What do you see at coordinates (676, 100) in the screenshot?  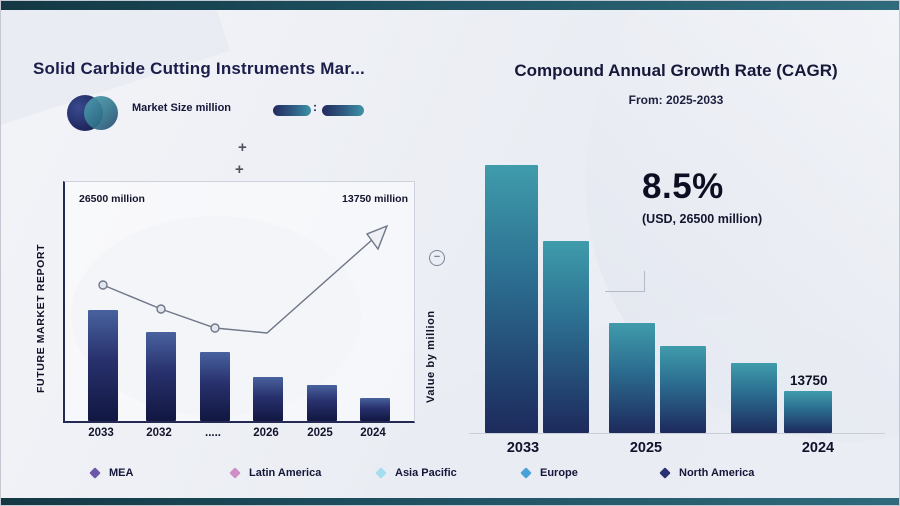 I see `cagr-subtitle: From: 2025-2033` at bounding box center [676, 100].